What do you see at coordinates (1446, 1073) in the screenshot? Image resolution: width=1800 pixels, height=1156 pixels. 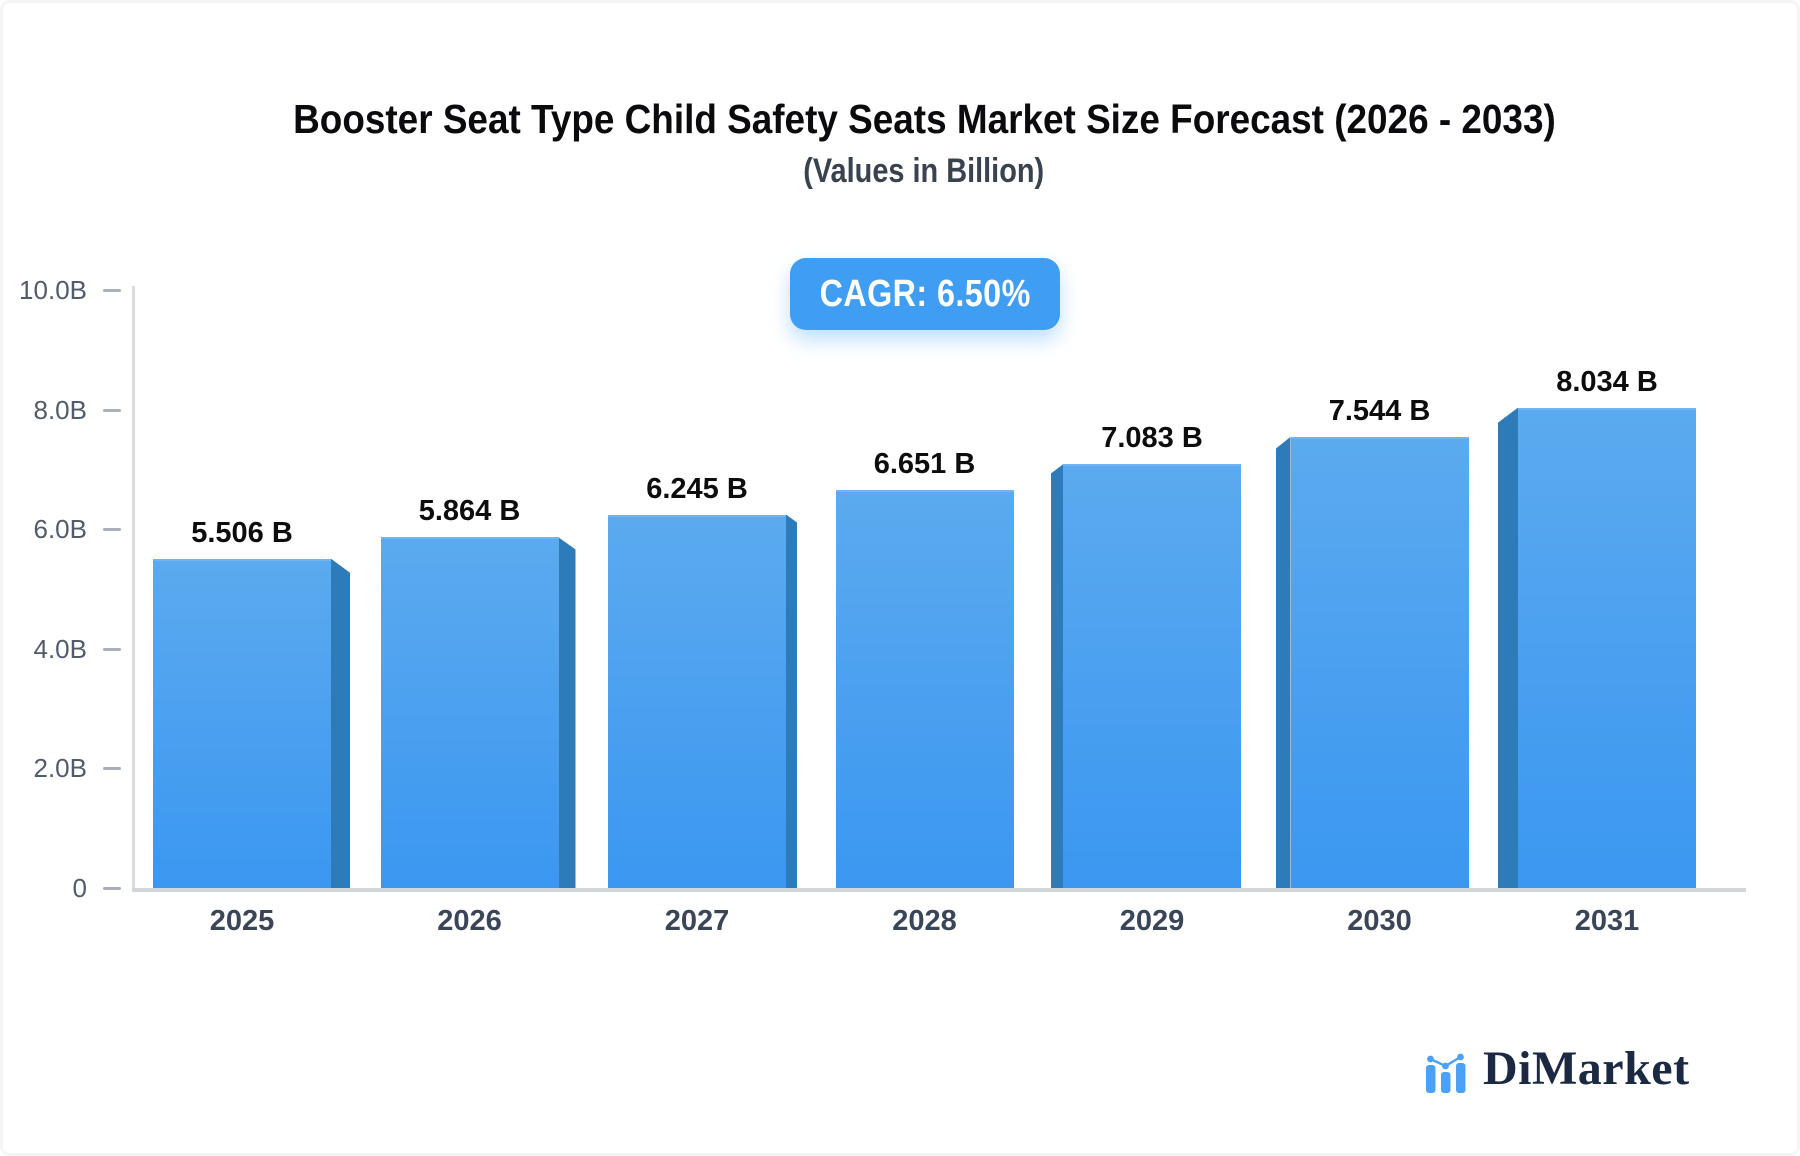 I see `dimarket-icon` at bounding box center [1446, 1073].